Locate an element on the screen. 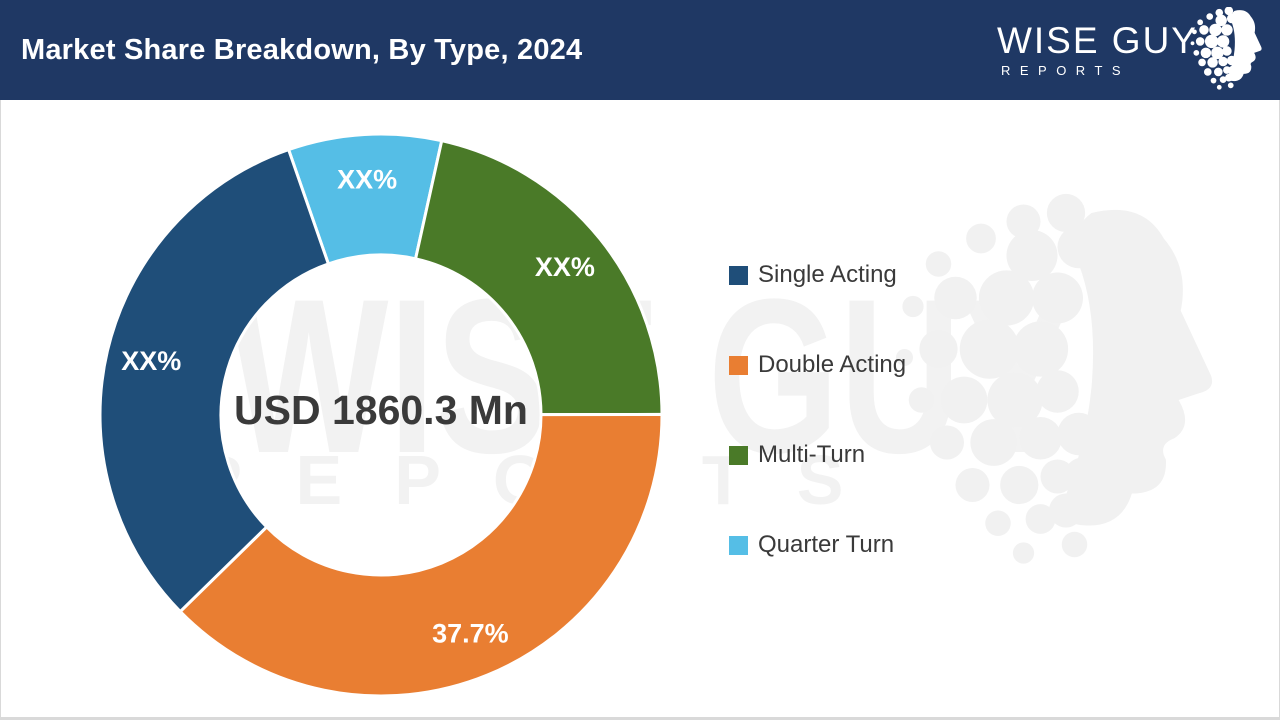 This screenshot has width=1280, height=720. logo-tagline: REPORTS is located at coordinates (1065, 70).